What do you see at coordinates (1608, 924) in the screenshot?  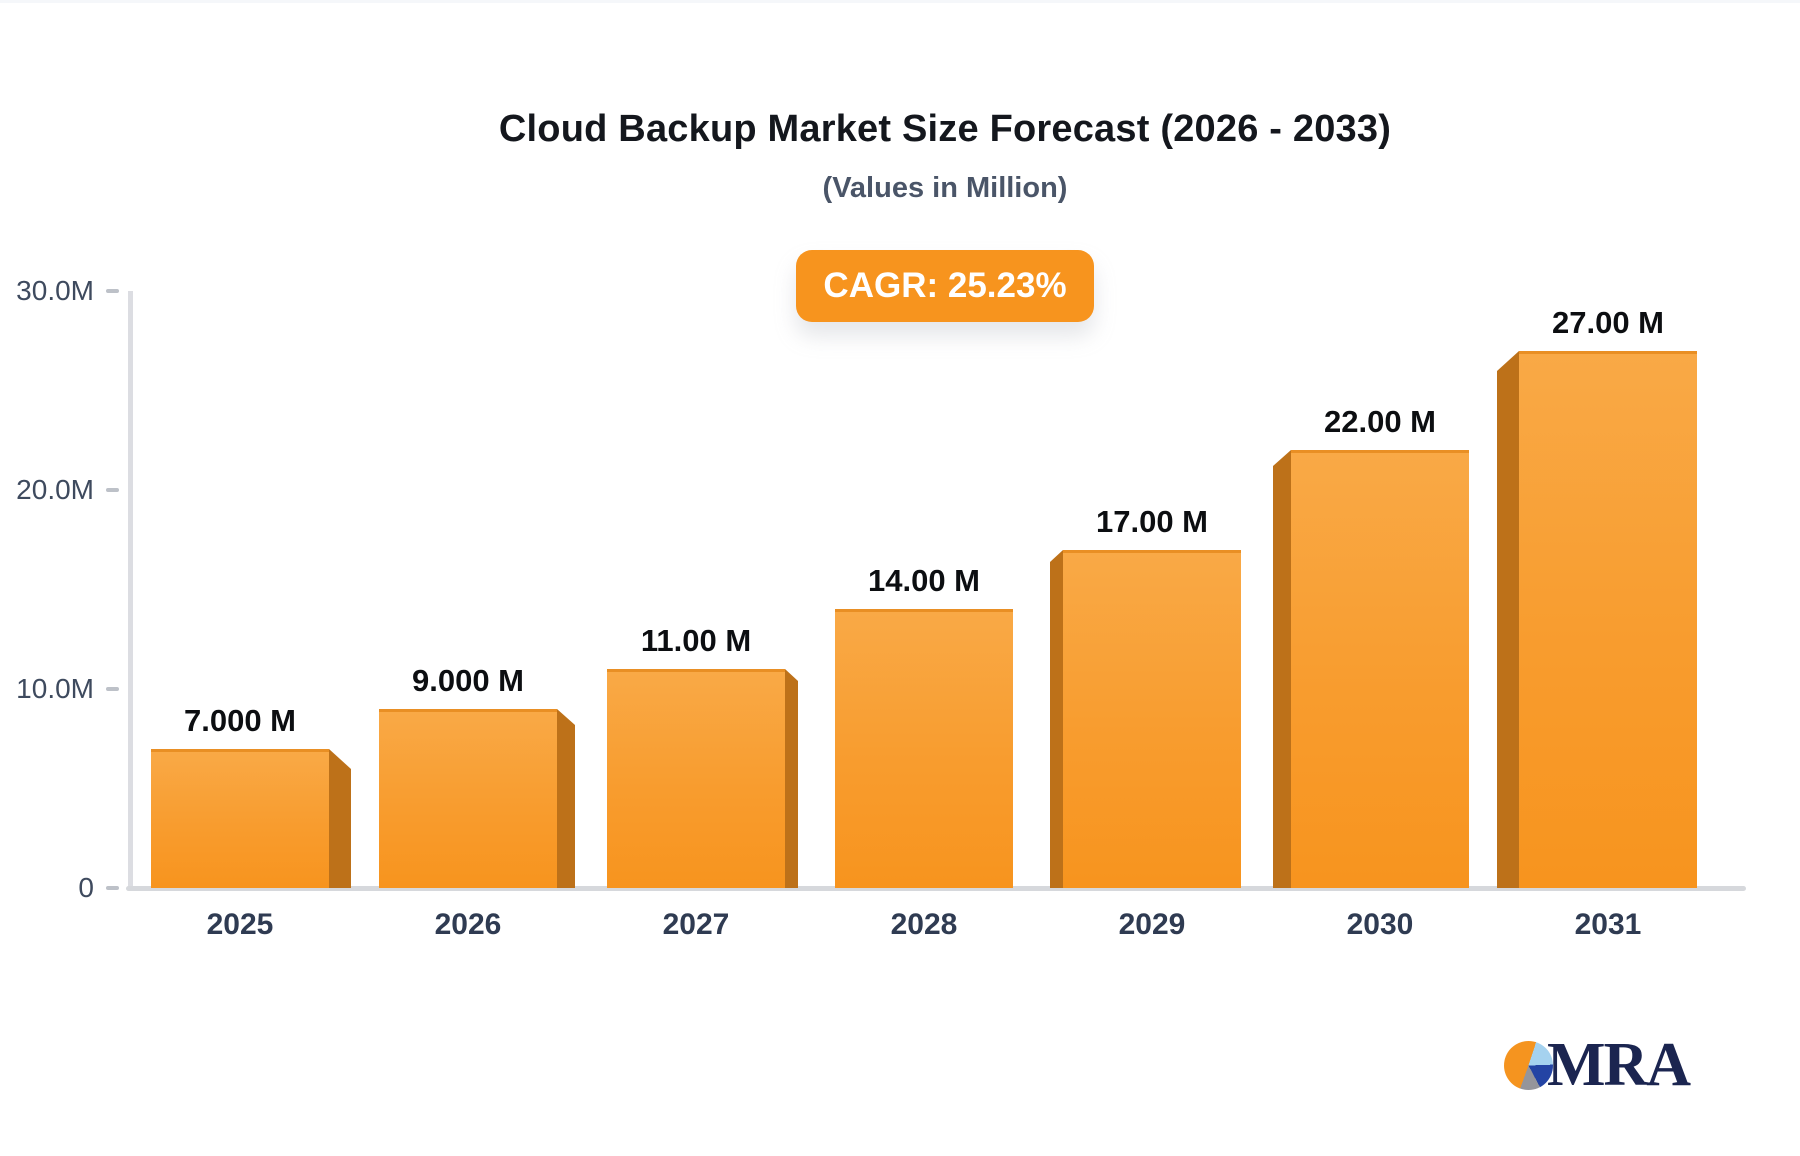 I see `x-axis-year-label: 2031` at bounding box center [1608, 924].